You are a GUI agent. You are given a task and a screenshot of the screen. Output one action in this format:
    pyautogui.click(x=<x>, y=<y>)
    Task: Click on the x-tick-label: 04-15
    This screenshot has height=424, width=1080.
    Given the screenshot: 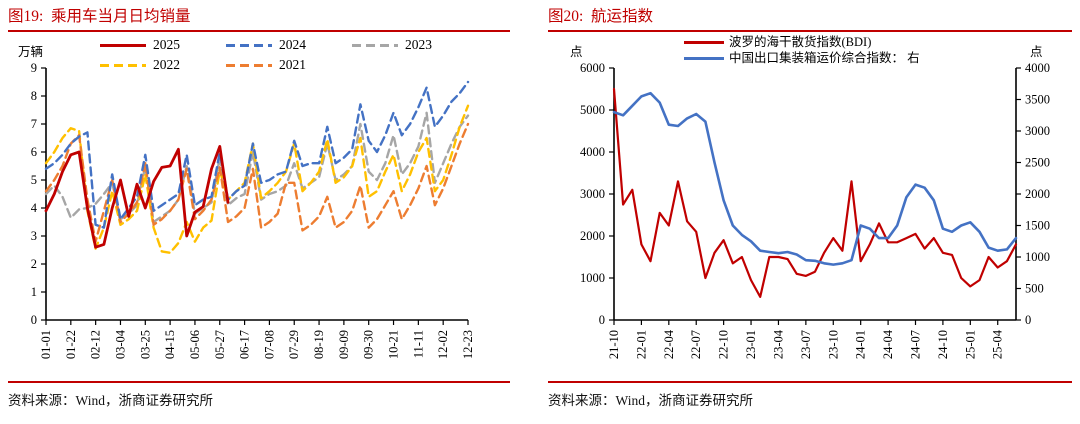 What is the action you would take?
    pyautogui.click(x=170, y=344)
    